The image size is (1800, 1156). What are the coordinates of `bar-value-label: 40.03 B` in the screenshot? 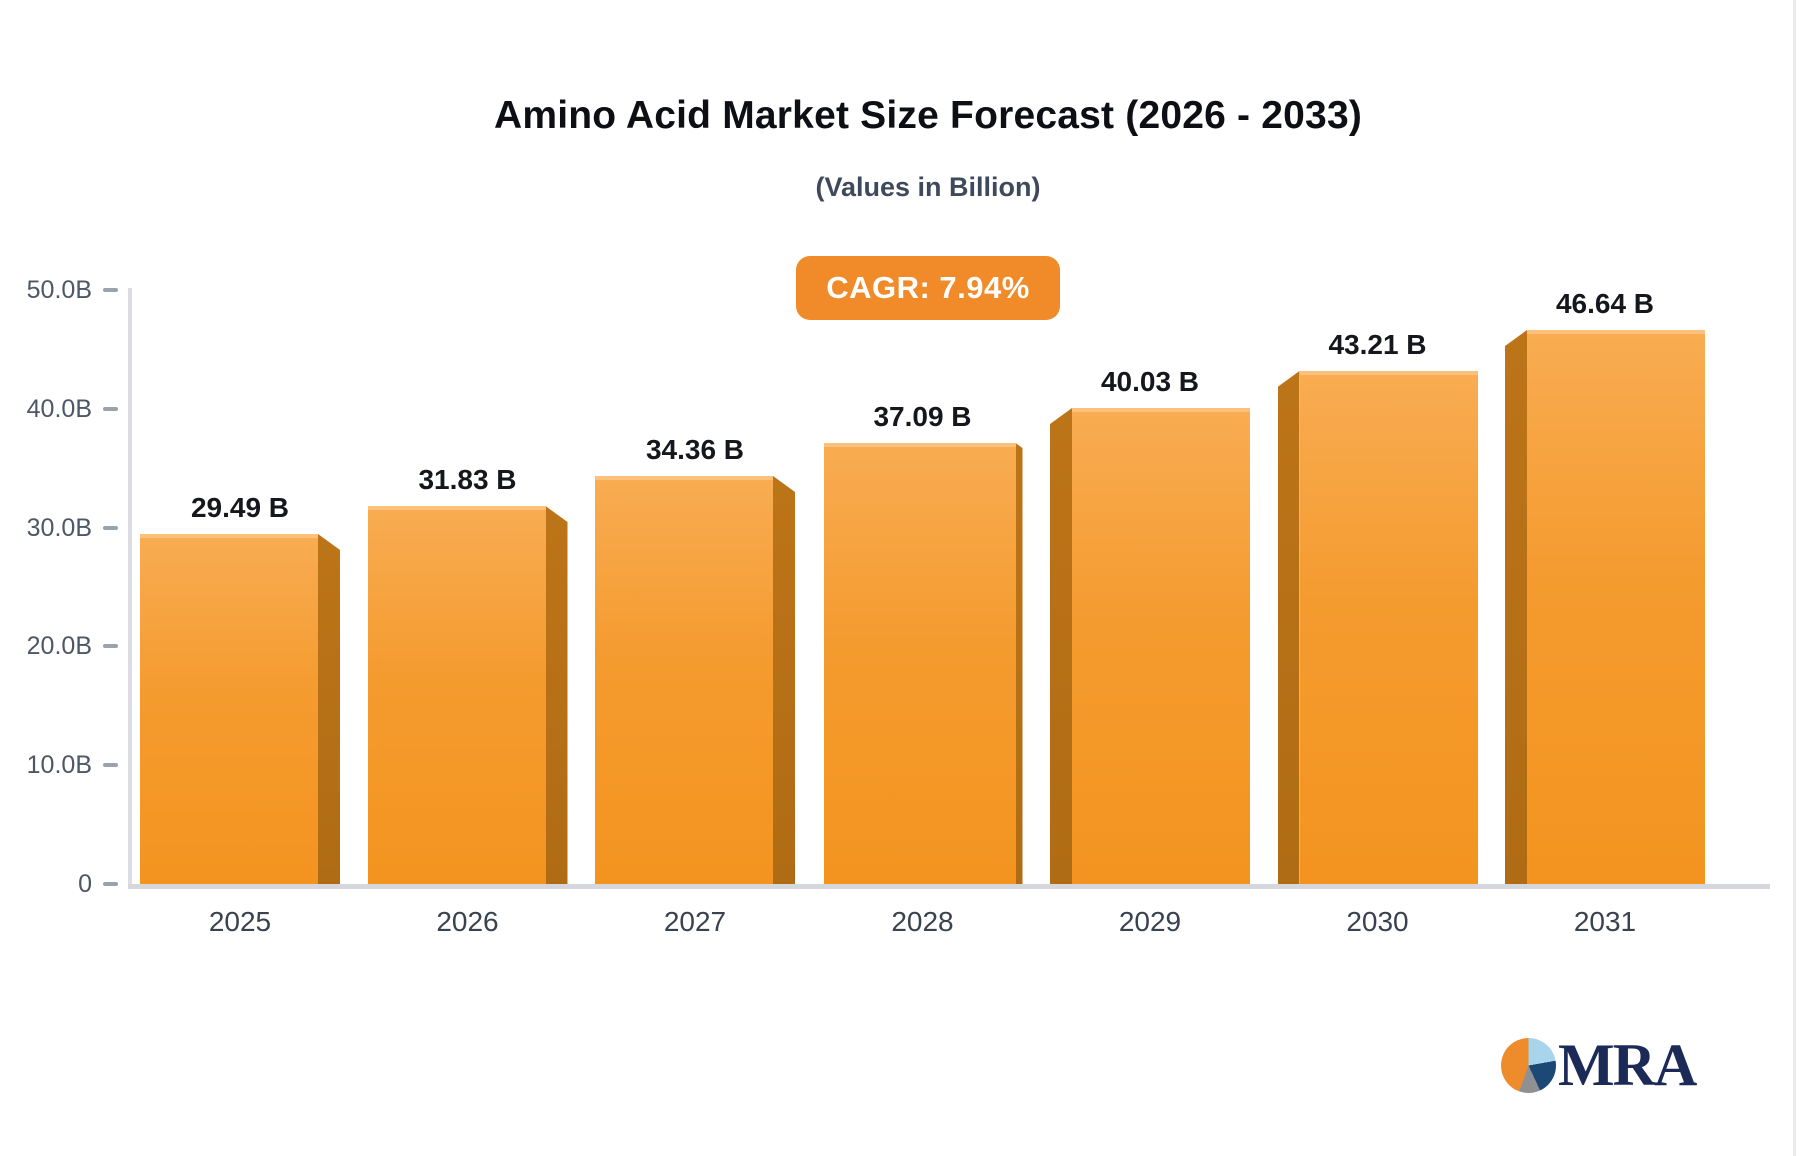 It's located at (1150, 381).